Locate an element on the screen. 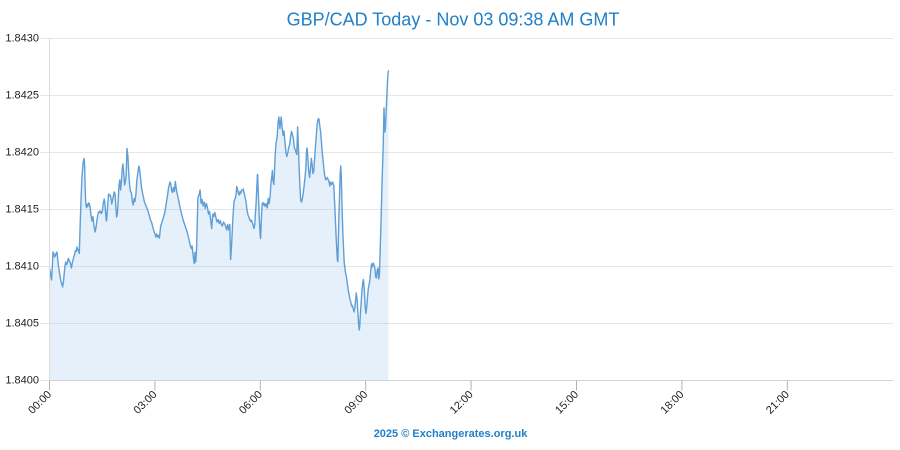 This screenshot has width=900, height=450. svg-text: 1.8425 is located at coordinates (22, 96).